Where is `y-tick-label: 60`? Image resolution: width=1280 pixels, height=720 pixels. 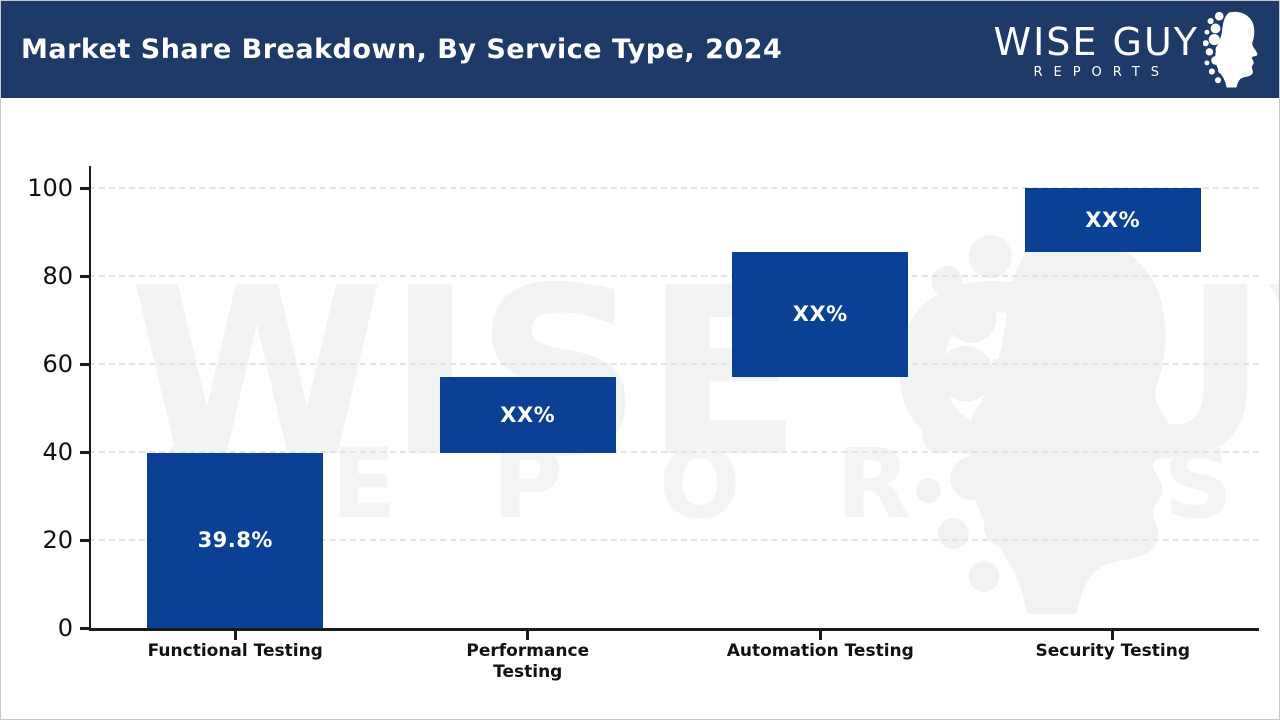
y-tick-label: 60 is located at coordinates (57, 364).